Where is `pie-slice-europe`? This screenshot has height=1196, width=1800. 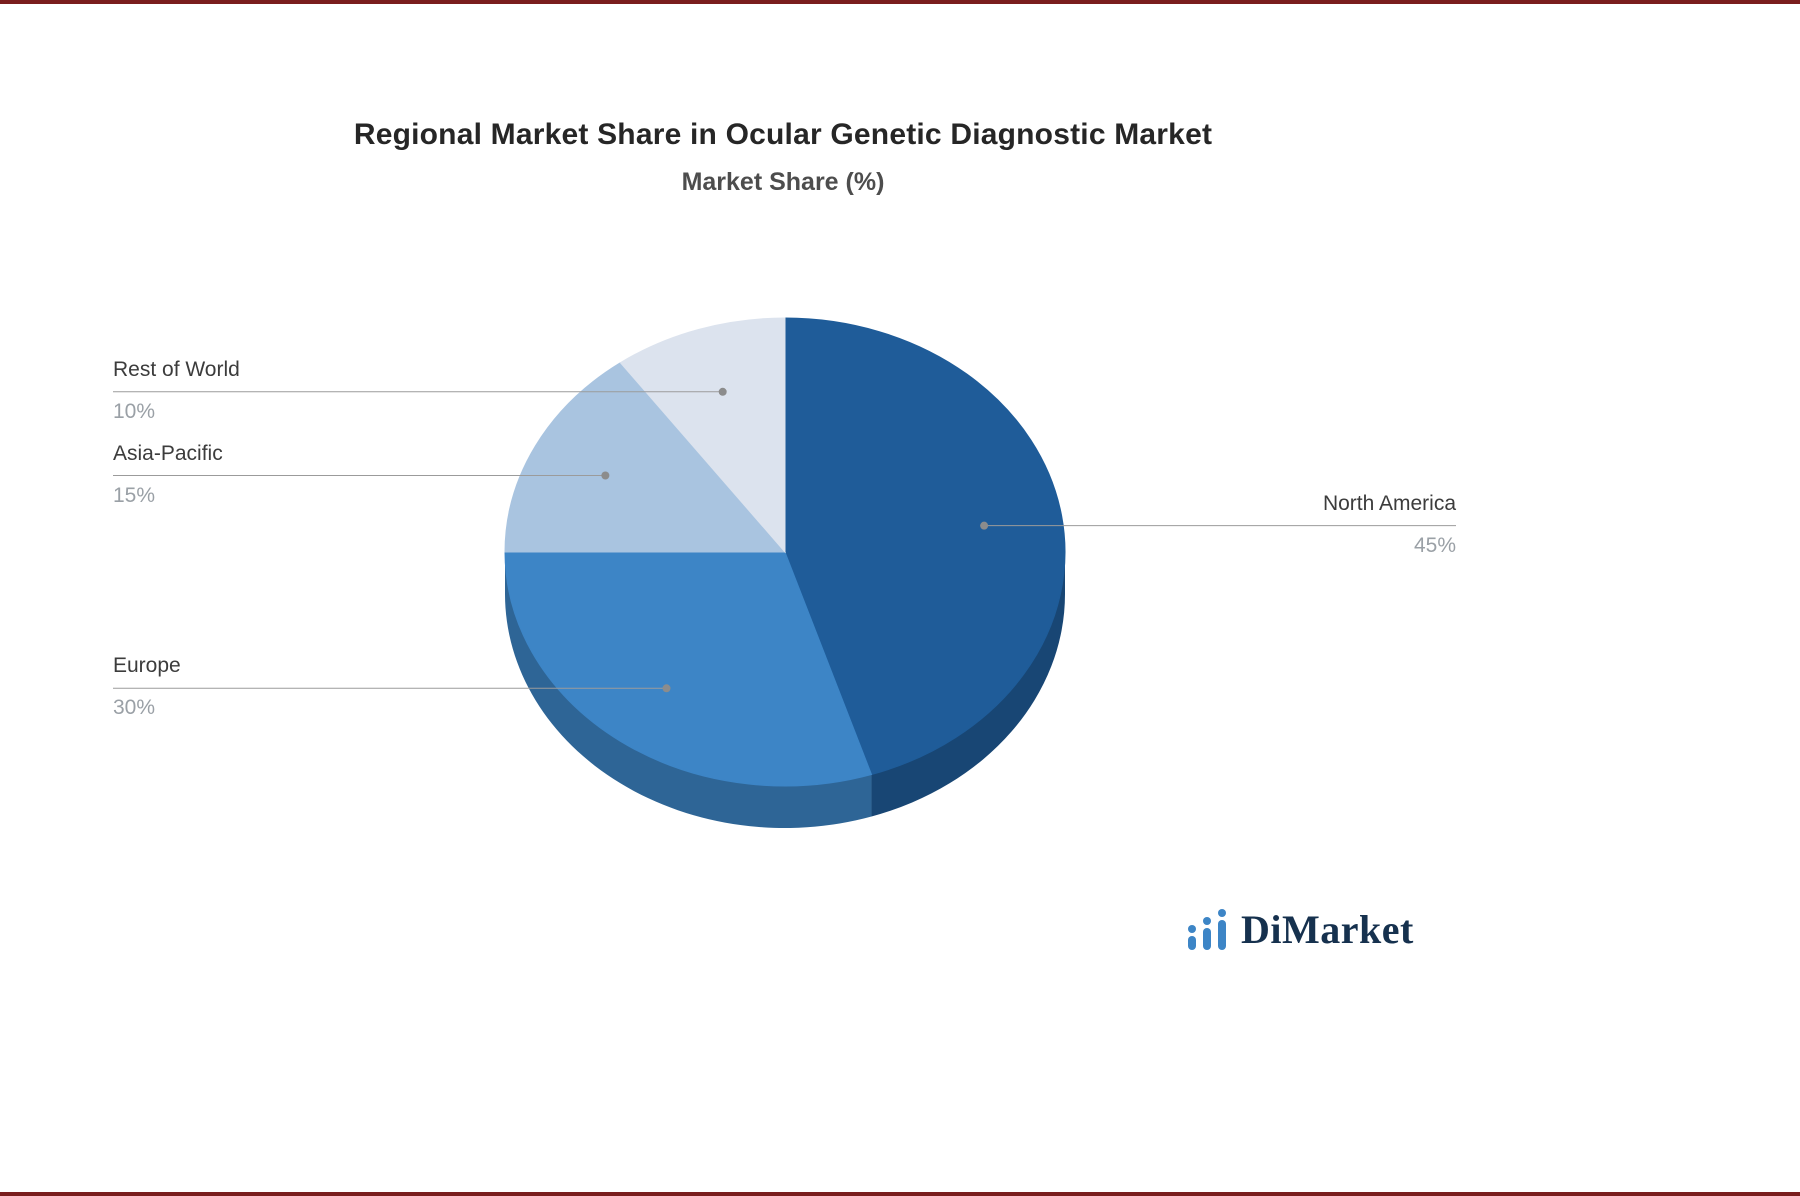 pie-slice-europe is located at coordinates (688, 669).